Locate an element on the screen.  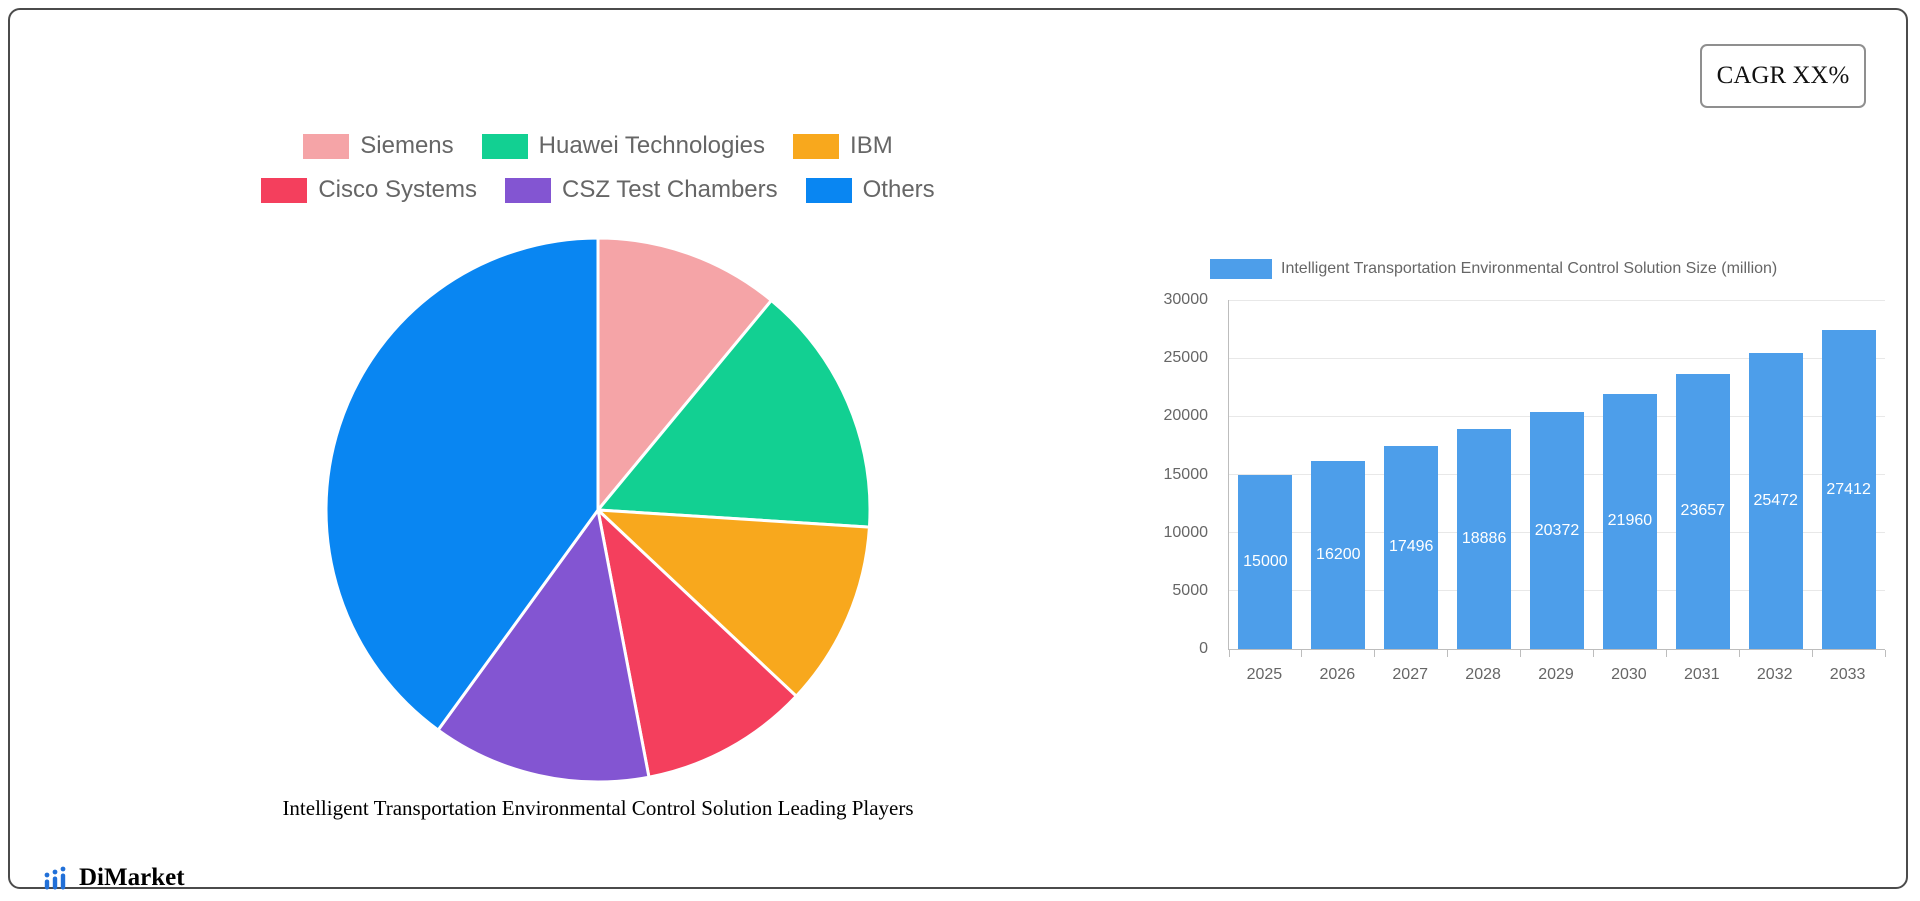
dimarket-logo: DiMarket is located at coordinates (113, 878).